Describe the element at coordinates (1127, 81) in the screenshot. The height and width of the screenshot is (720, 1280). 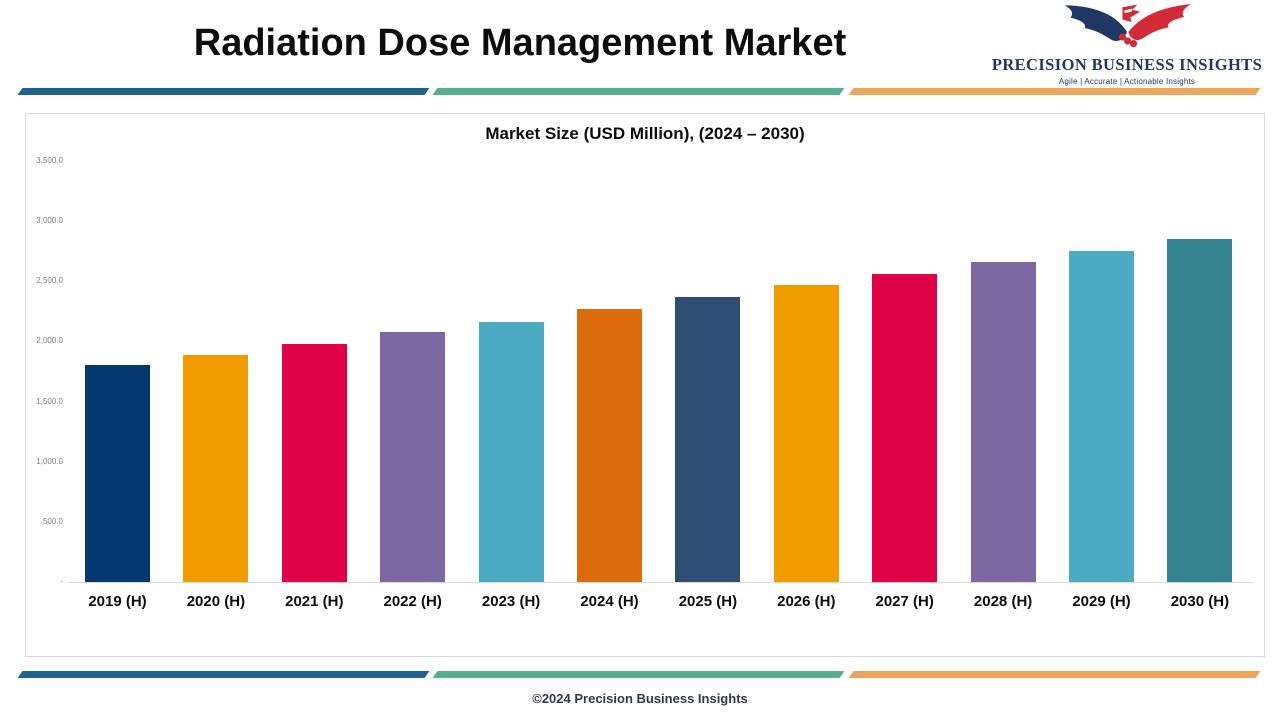
I see `brand-tagline: Agile | Accurate | Actionable Insights` at that location.